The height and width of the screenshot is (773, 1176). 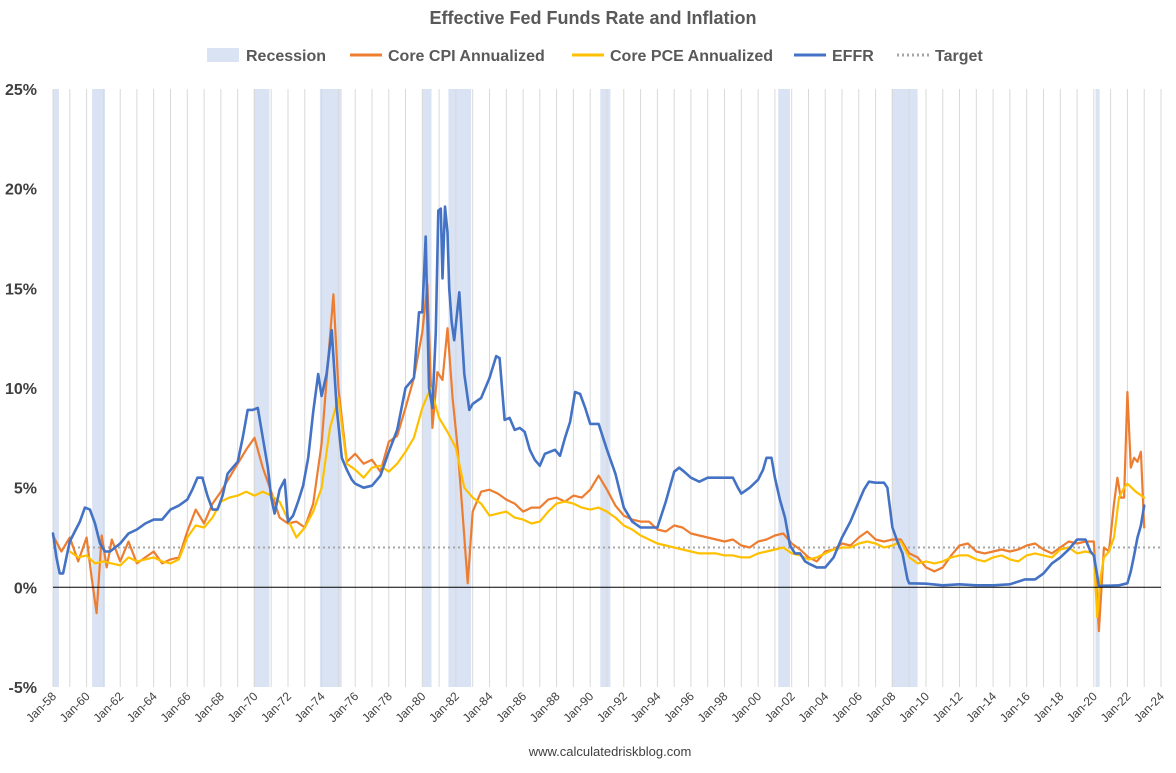 What do you see at coordinates (25, 588) in the screenshot?
I see `y-tick-label: 0%` at bounding box center [25, 588].